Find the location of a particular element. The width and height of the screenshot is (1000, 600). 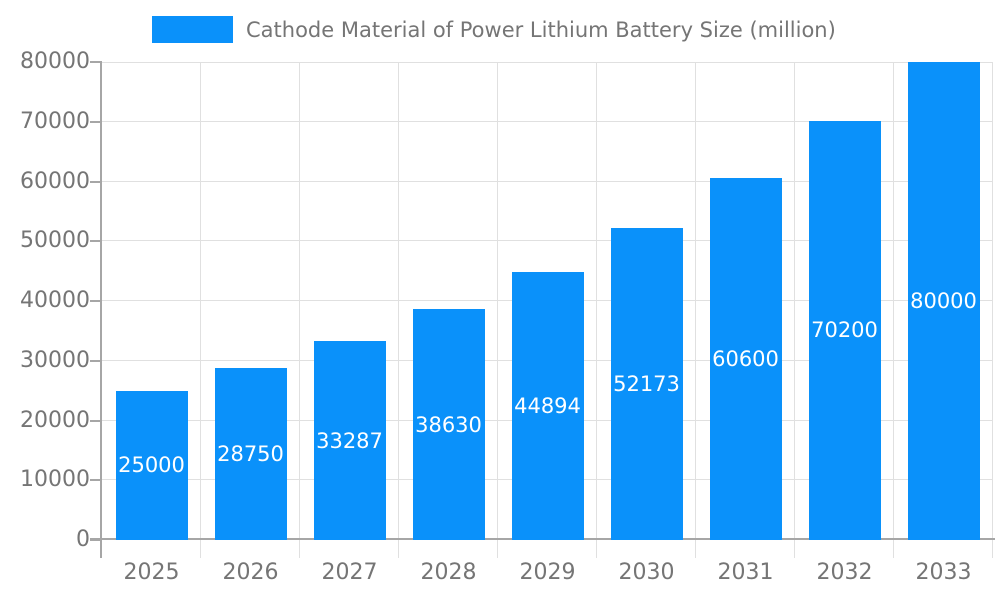

y-tick-label: 70000 is located at coordinates (55, 121).